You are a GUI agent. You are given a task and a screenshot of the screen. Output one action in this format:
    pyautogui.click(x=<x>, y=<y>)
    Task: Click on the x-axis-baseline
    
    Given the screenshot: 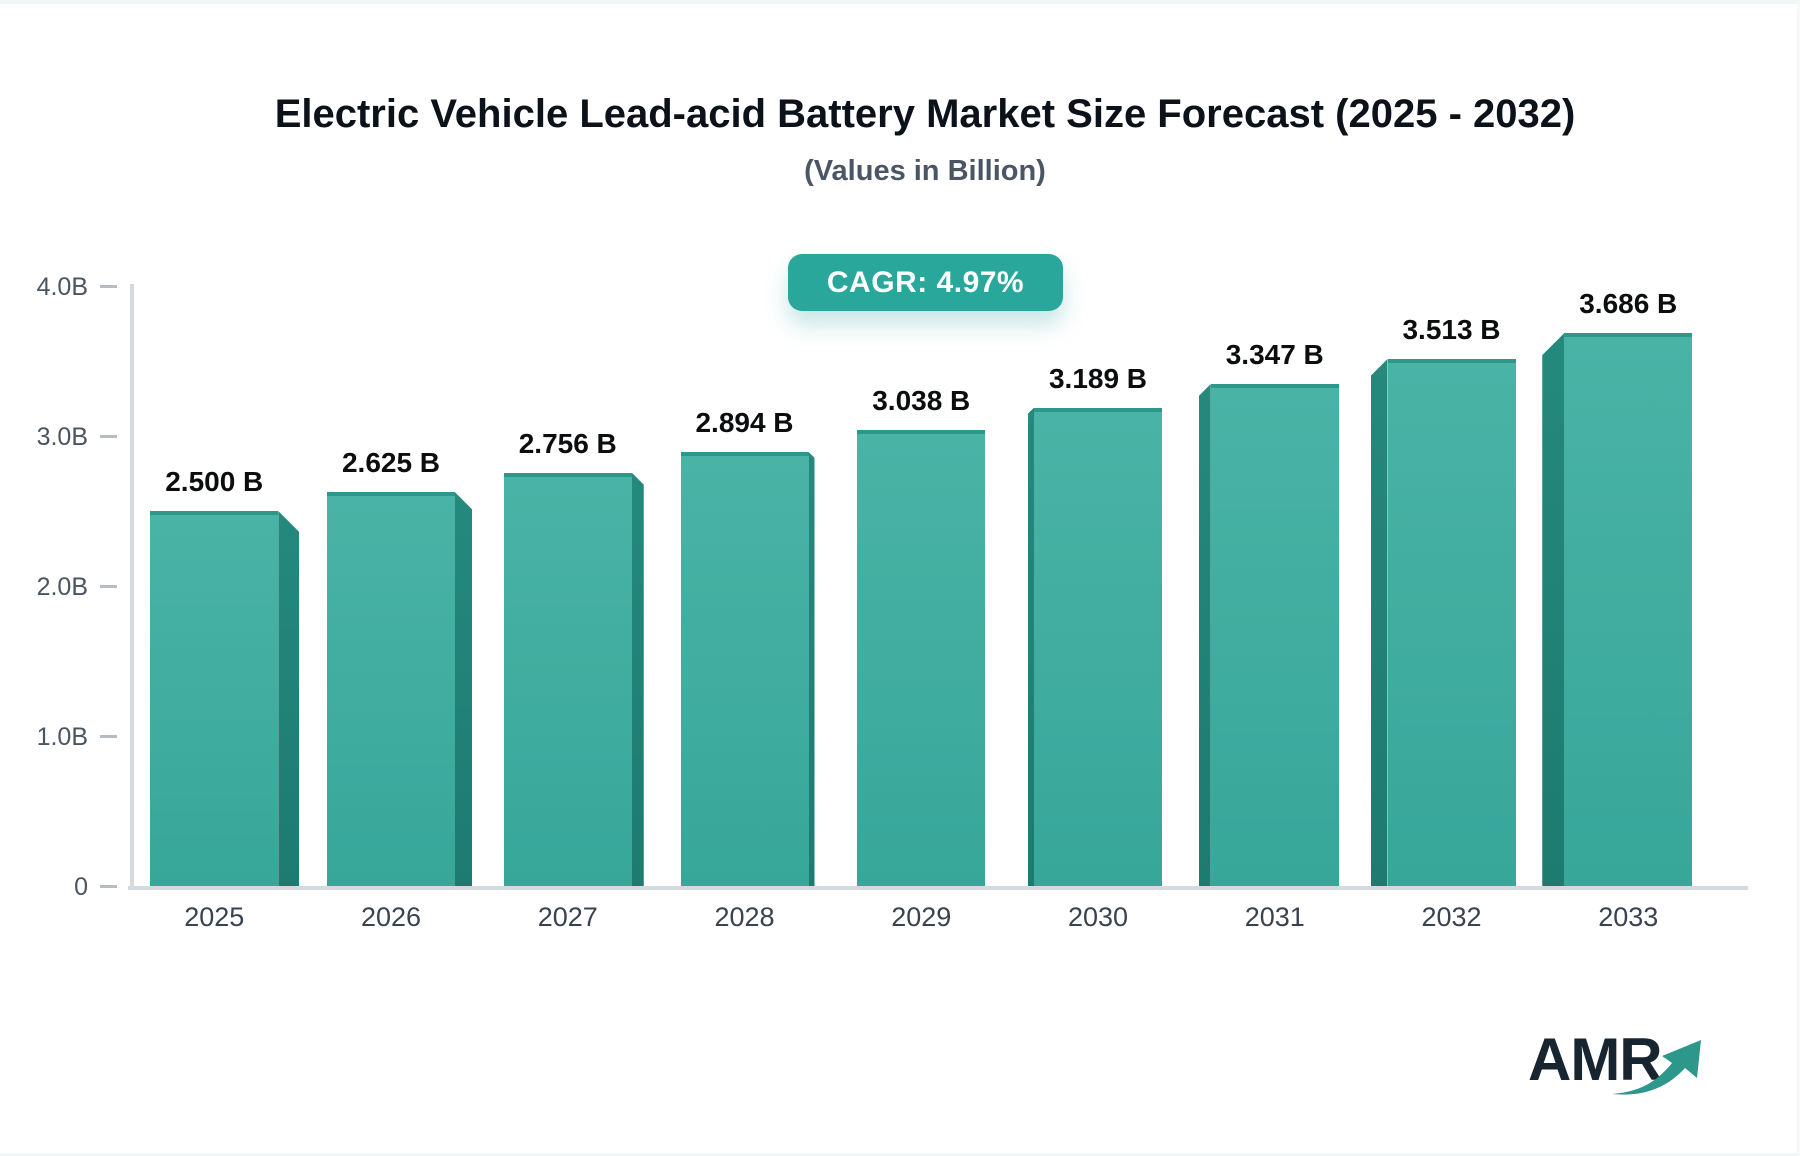 What is the action you would take?
    pyautogui.click(x=938, y=888)
    